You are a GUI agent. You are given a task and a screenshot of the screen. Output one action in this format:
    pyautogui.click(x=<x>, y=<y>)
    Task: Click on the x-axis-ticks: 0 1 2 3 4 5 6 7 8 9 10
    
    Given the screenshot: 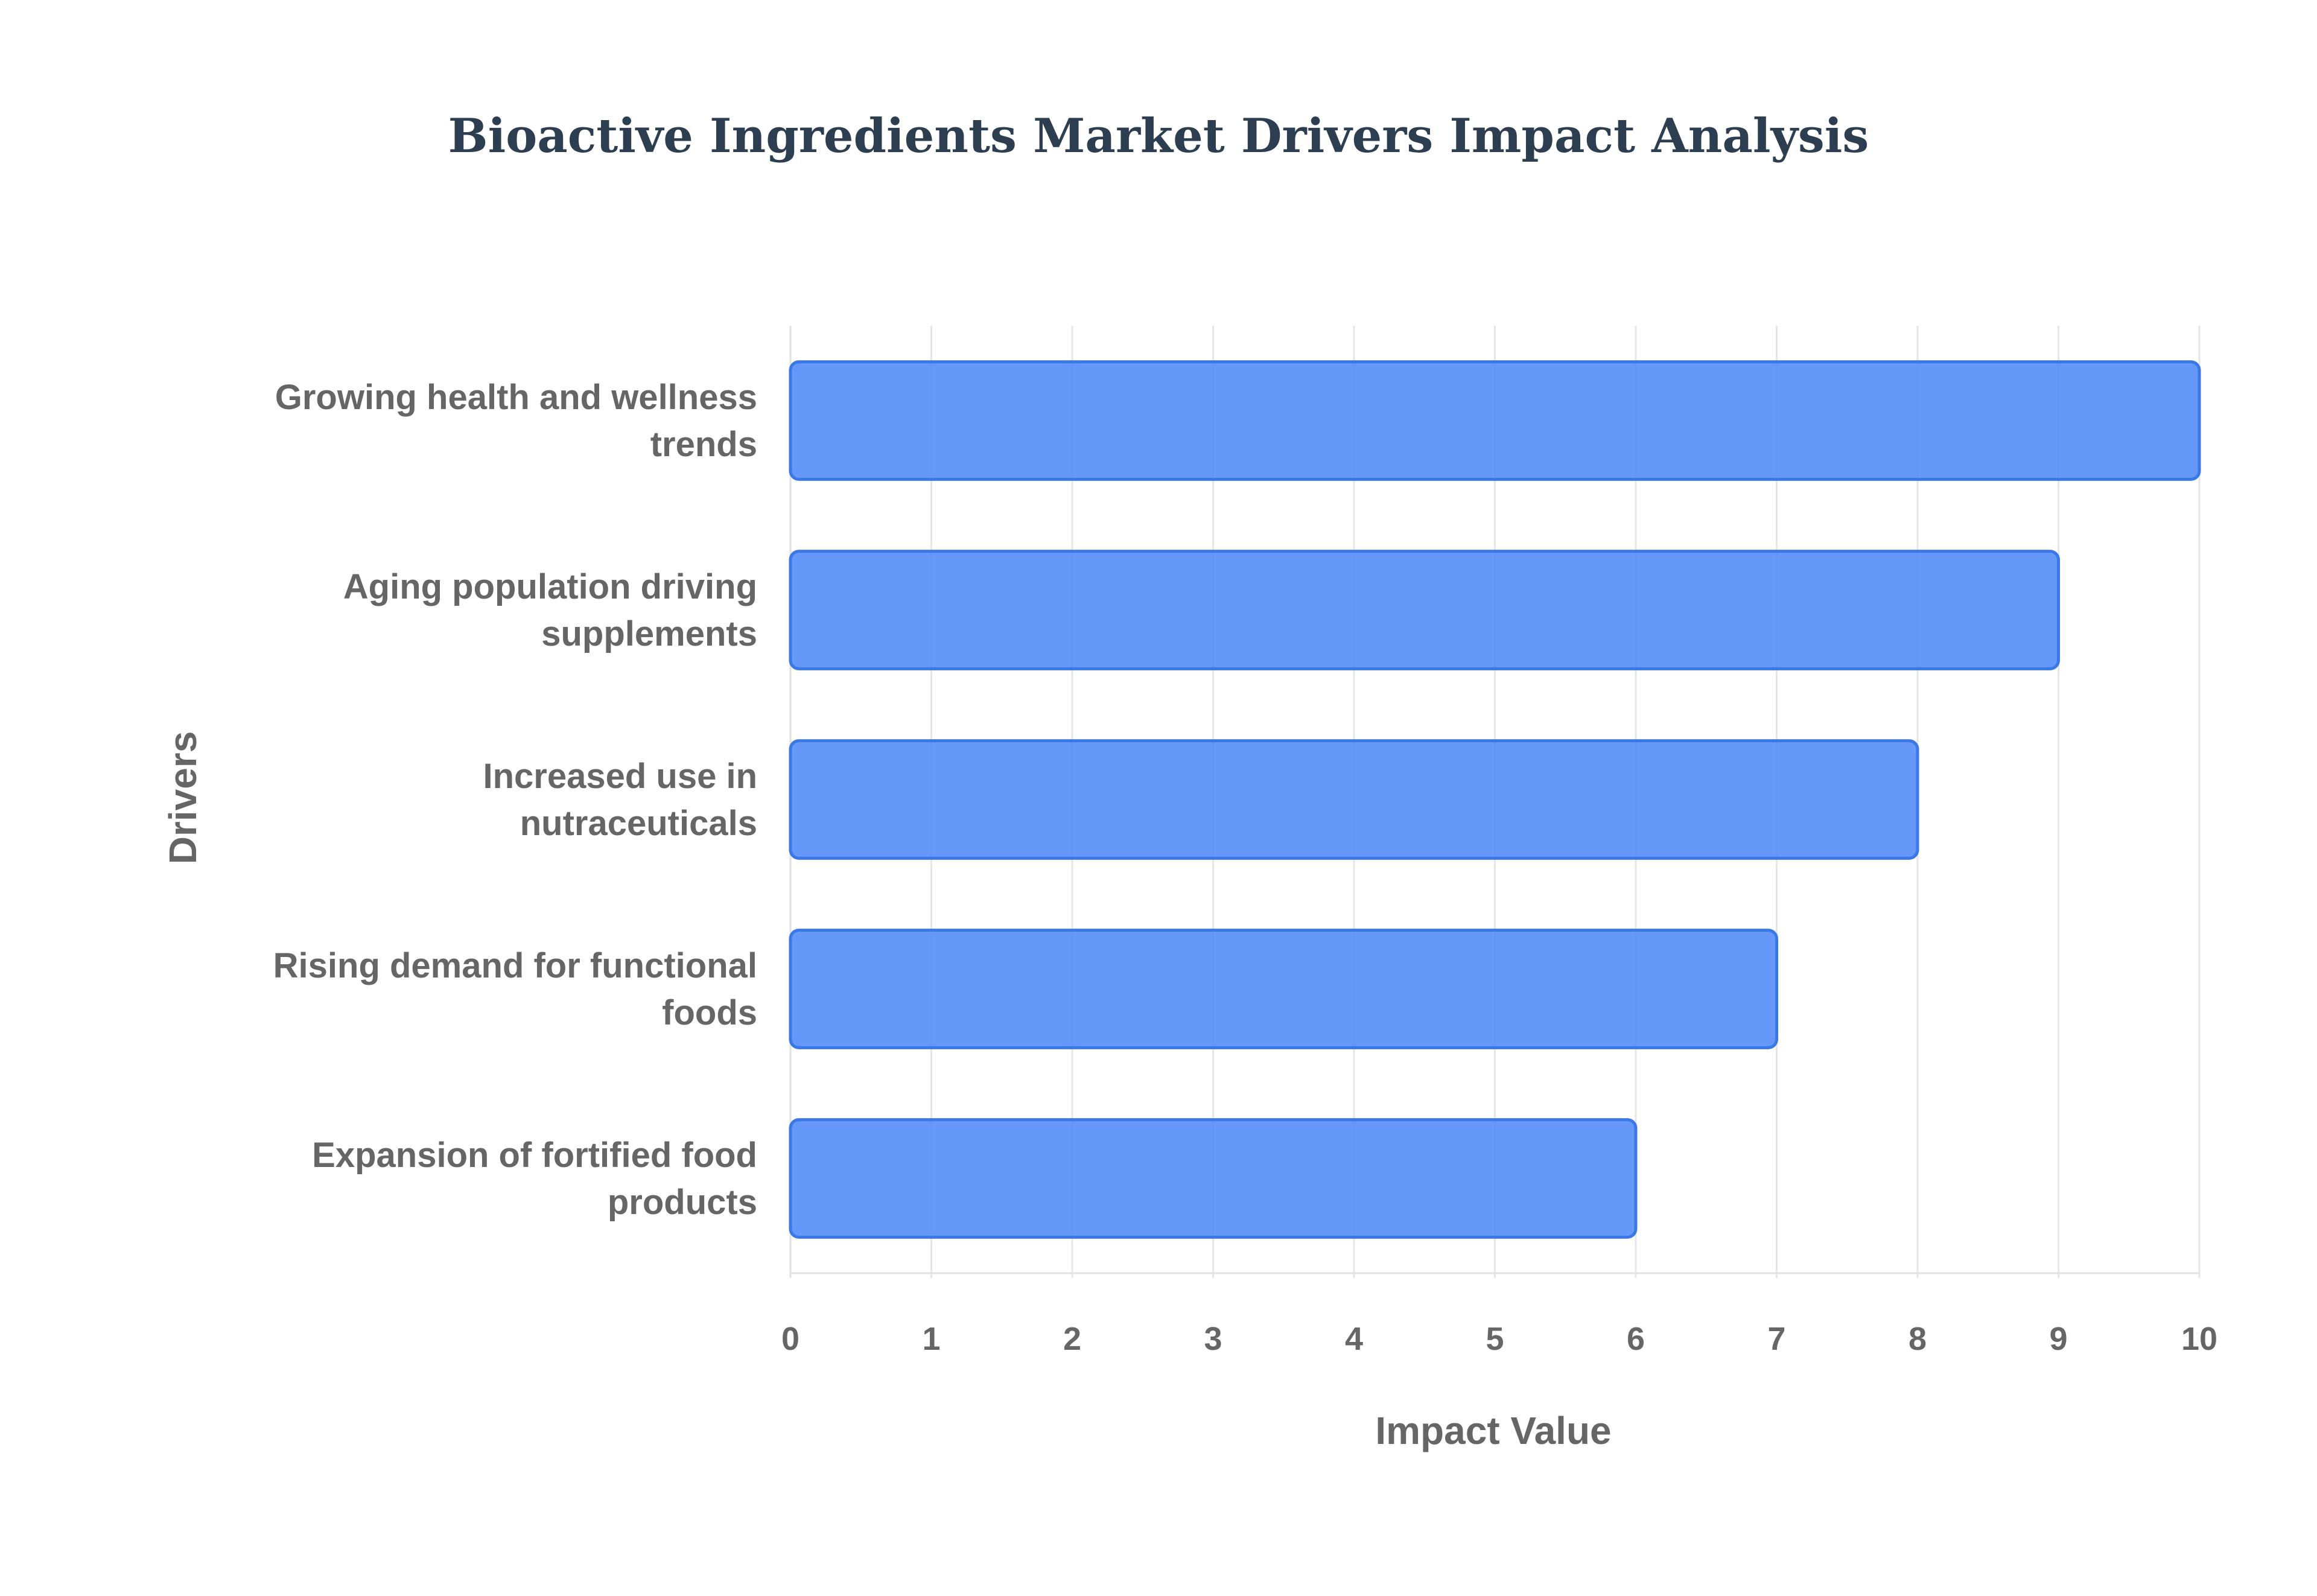 What is the action you would take?
    pyautogui.click(x=1499, y=1339)
    